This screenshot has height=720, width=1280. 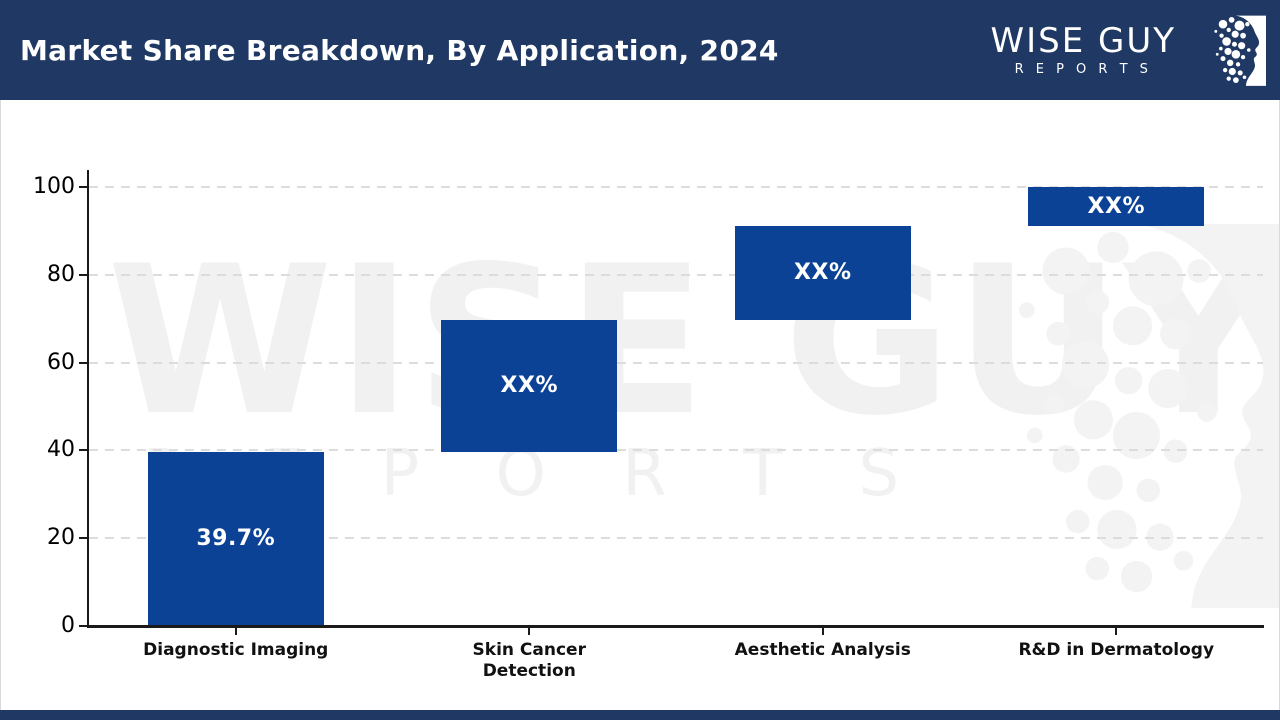 I want to click on y-tick-label-20: 20, so click(x=61, y=538).